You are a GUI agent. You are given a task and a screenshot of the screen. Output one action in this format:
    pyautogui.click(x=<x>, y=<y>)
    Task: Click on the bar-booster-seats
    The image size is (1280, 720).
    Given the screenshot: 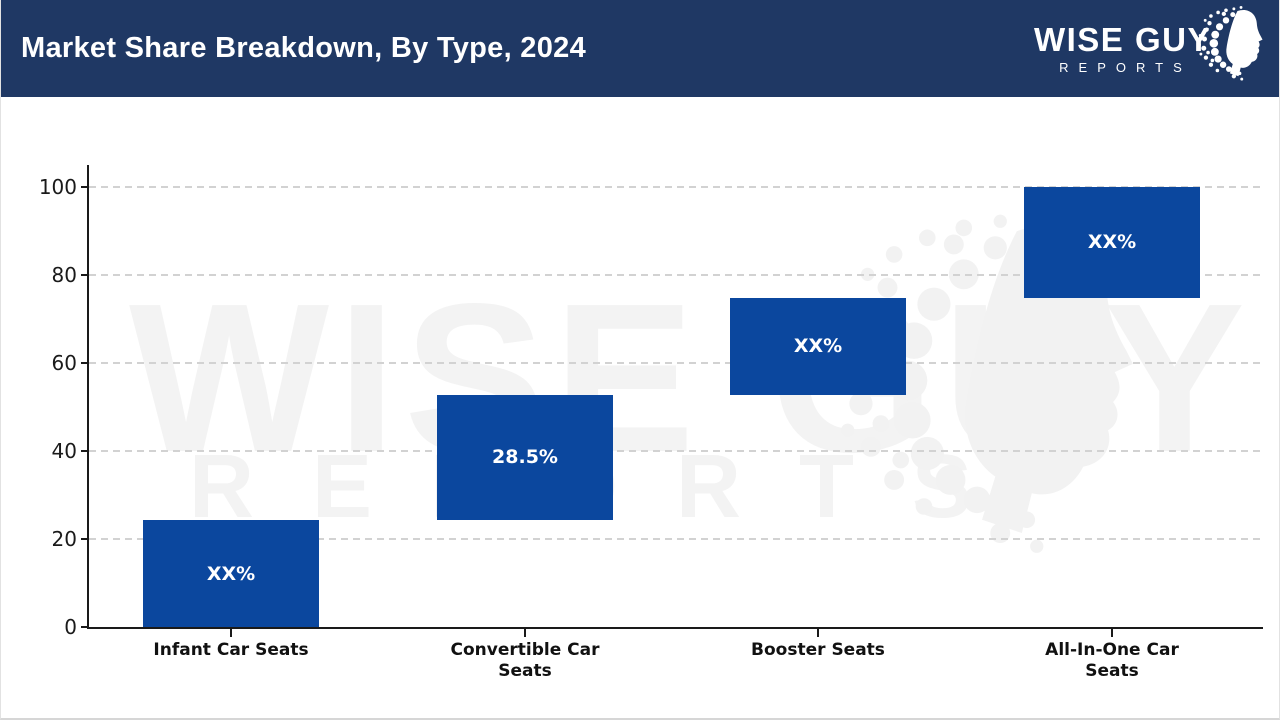 What is the action you would take?
    pyautogui.click(x=818, y=346)
    